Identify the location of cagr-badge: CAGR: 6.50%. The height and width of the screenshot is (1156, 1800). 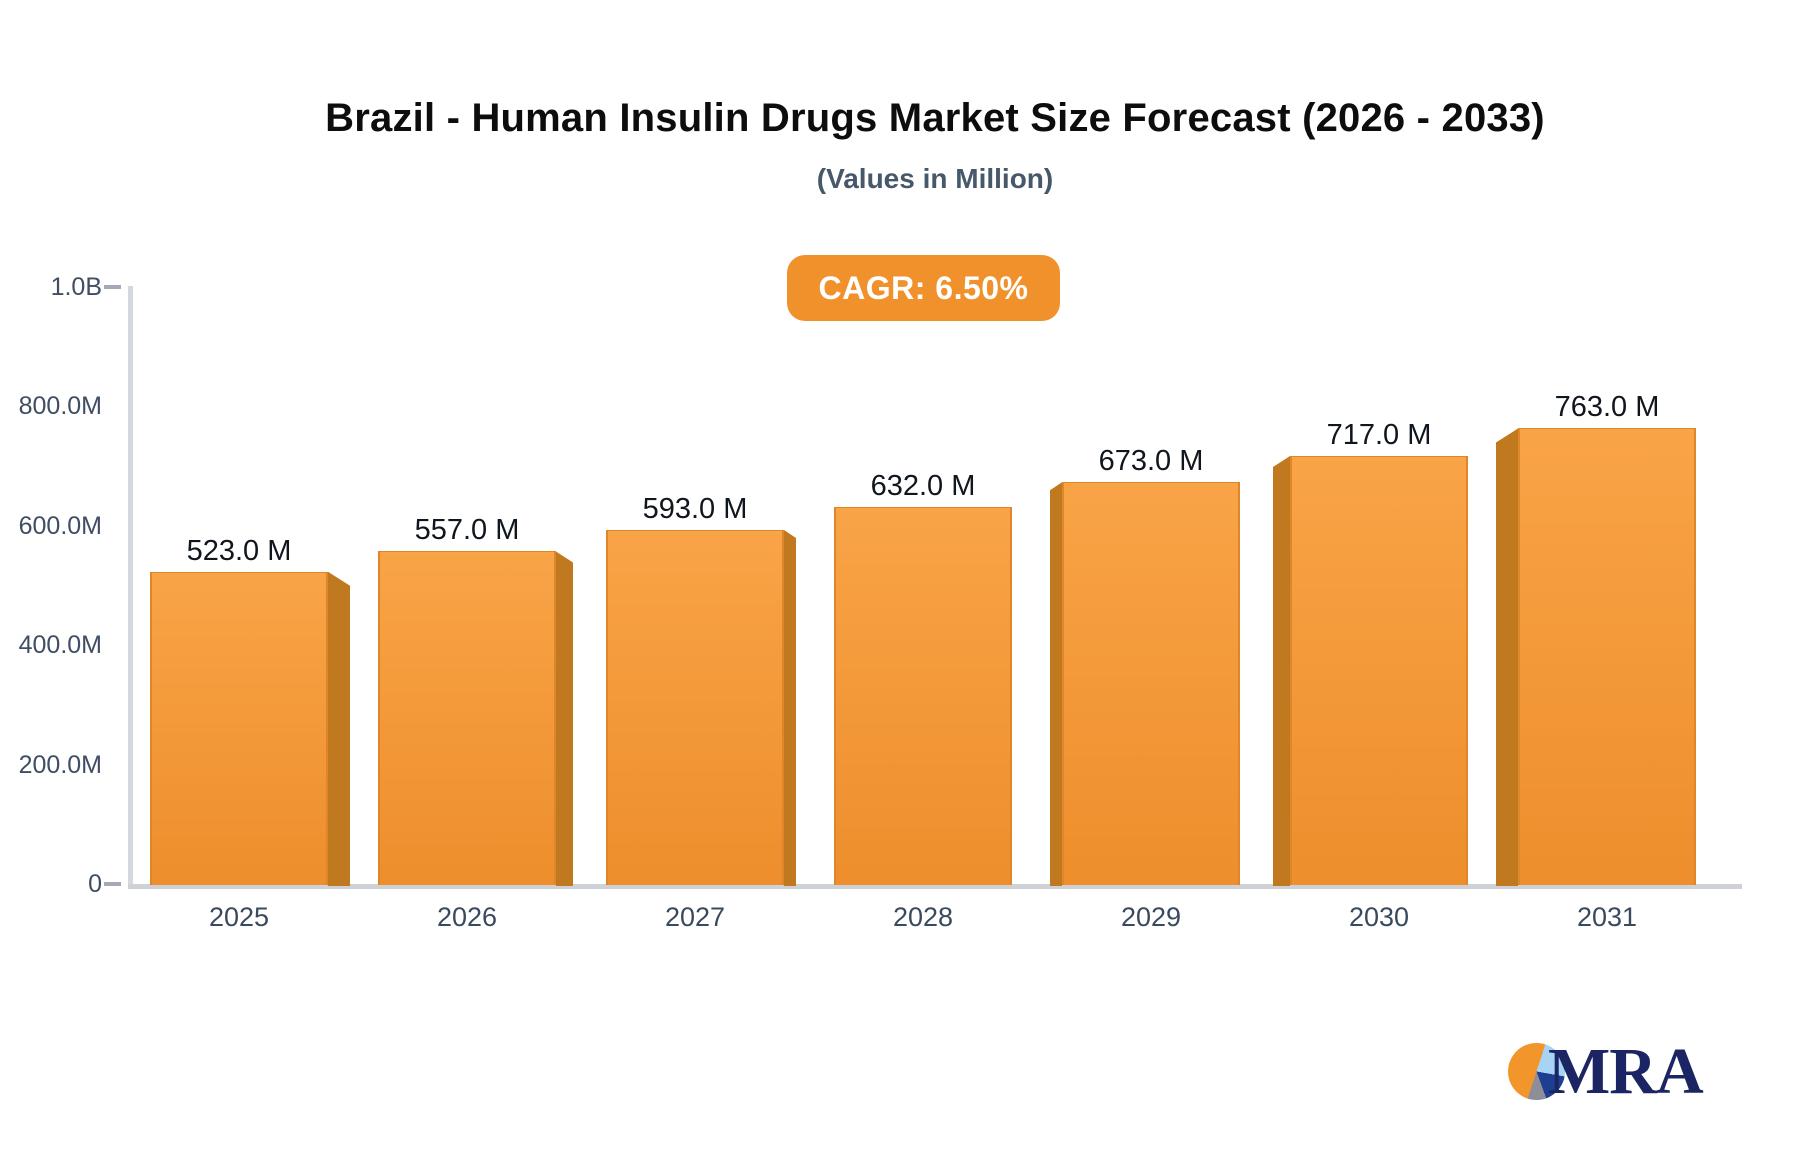
(923, 288).